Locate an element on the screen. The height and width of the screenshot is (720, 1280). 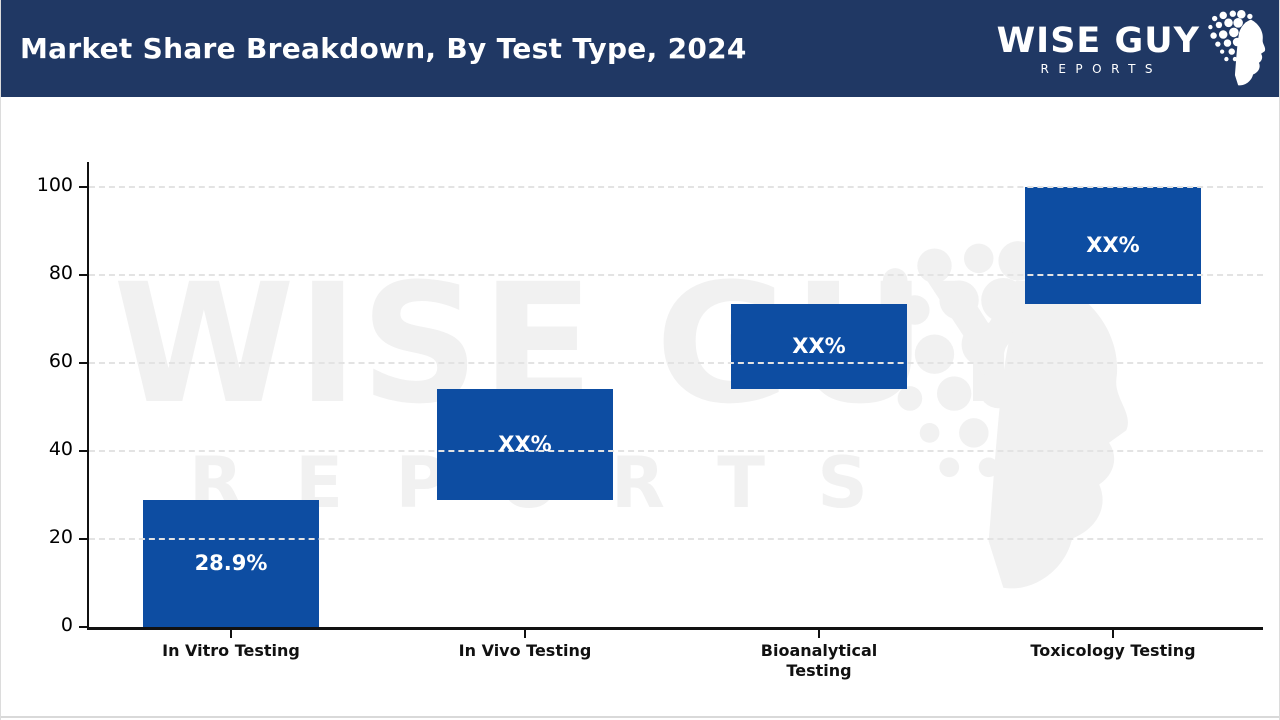
bar-value-label-in-vitro-testing: 28.9% is located at coordinates (231, 562).